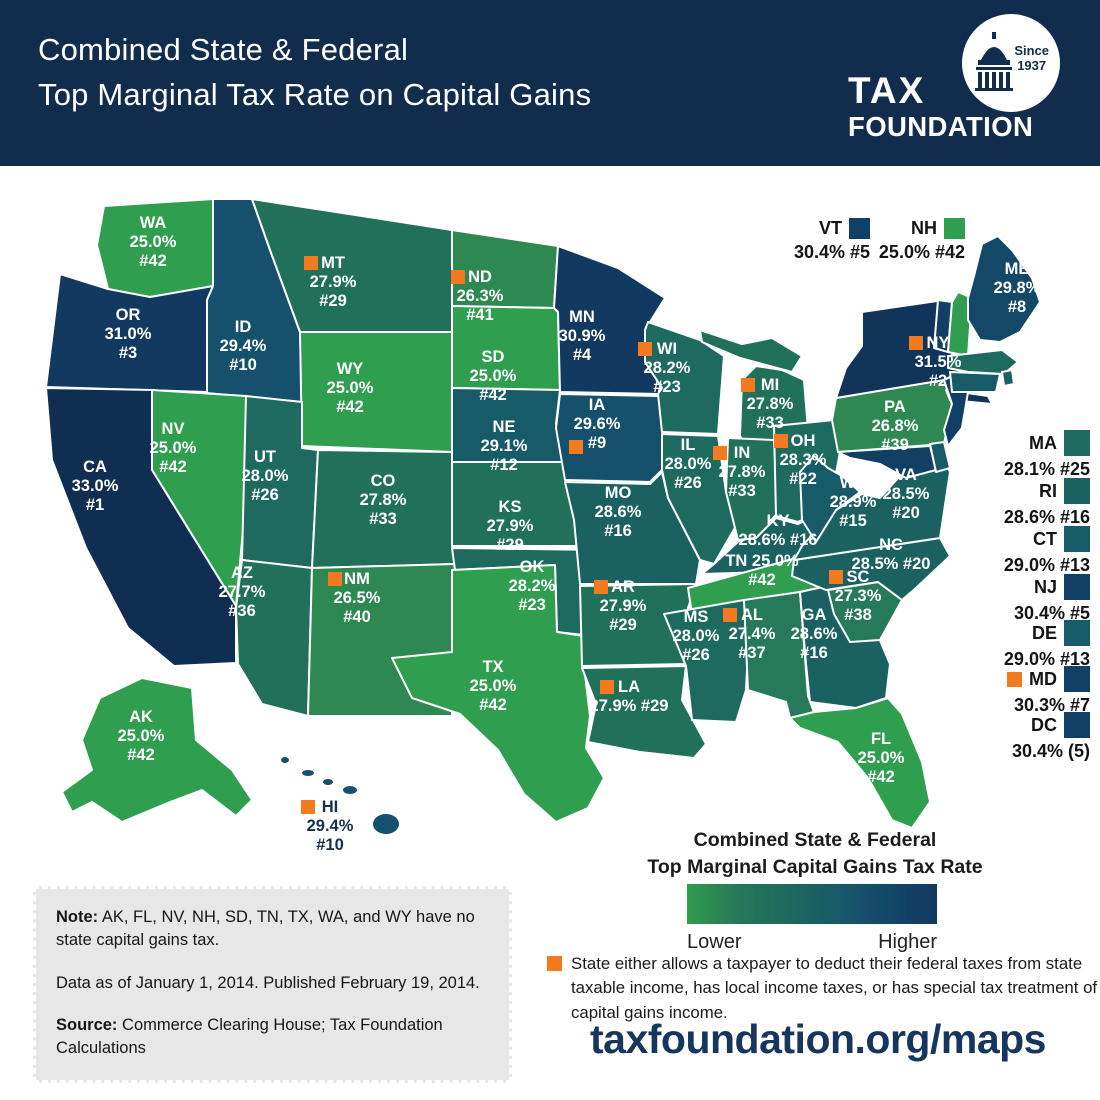  I want to click on state-label-wi: WI 28.2% #23, so click(667, 368).